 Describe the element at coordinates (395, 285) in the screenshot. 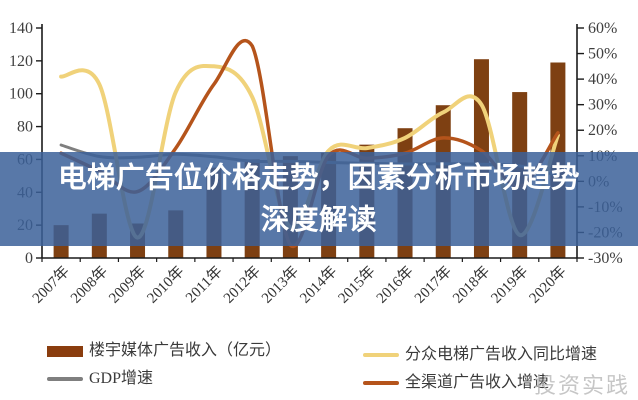

I see `svg-text: 2016年` at that location.